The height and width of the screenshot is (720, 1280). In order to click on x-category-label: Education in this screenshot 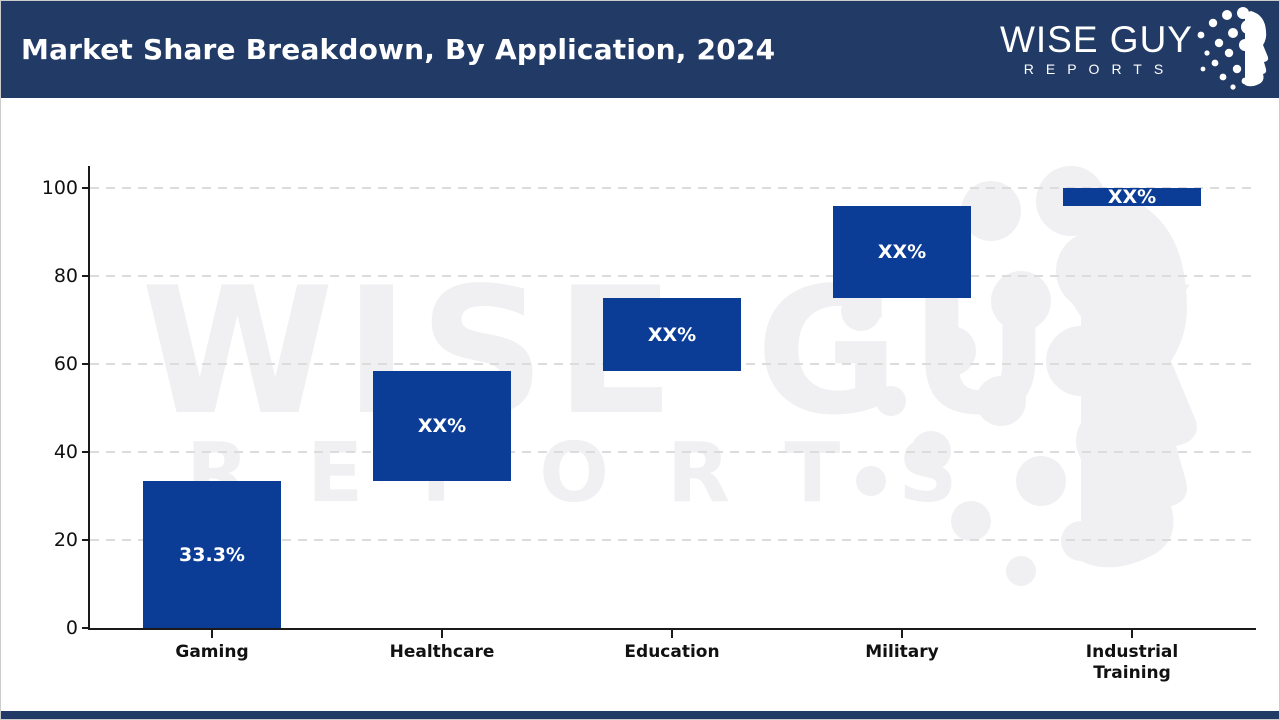, I will do `click(672, 652)`.